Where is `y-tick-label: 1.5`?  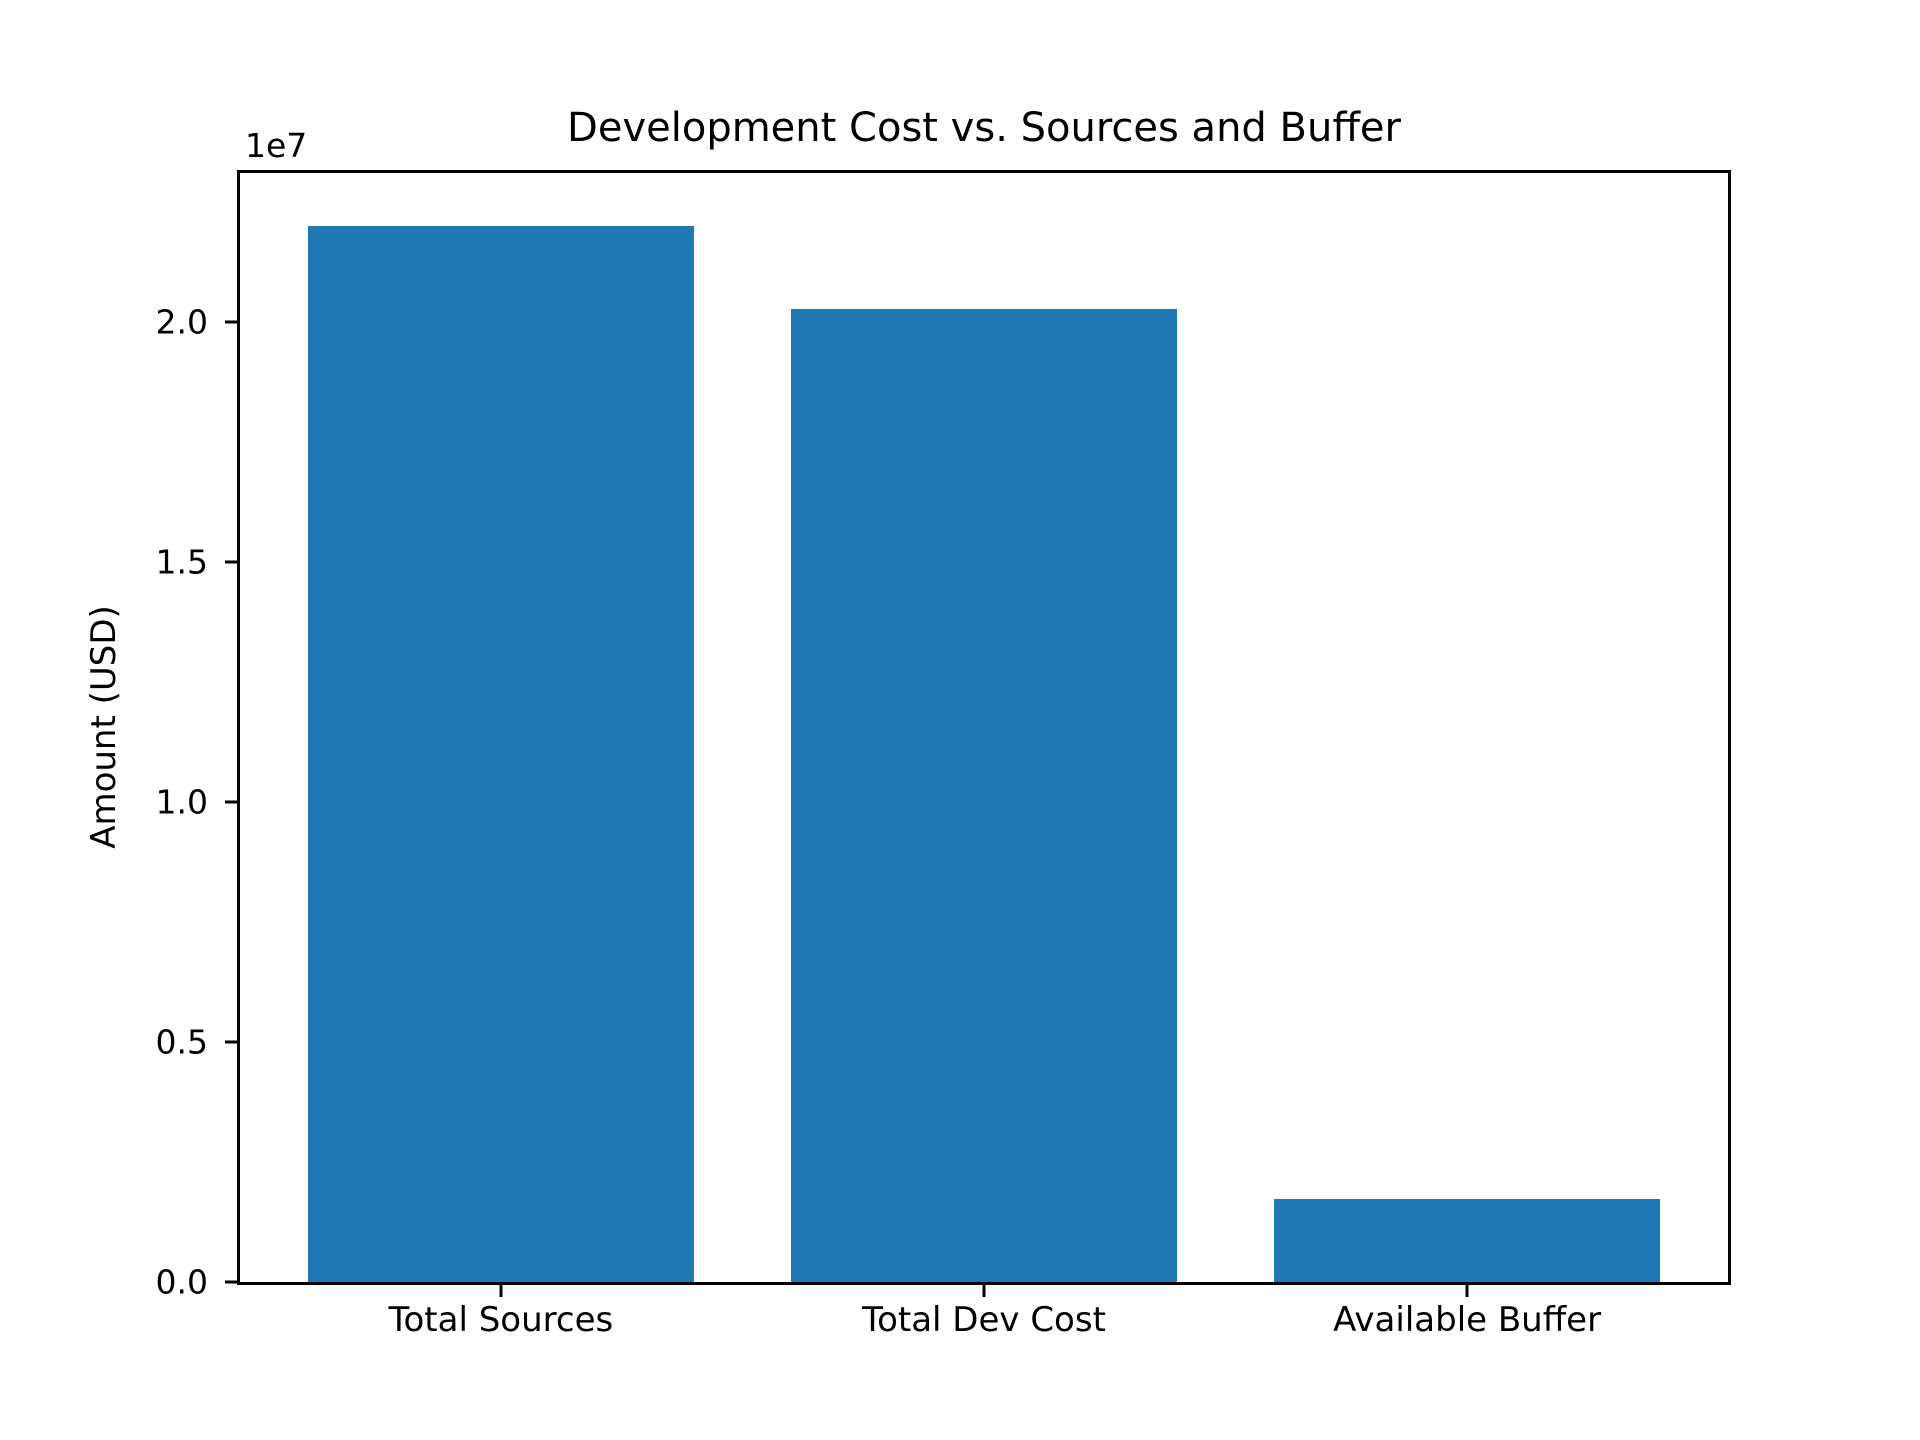
y-tick-label: 1.5 is located at coordinates (181, 562).